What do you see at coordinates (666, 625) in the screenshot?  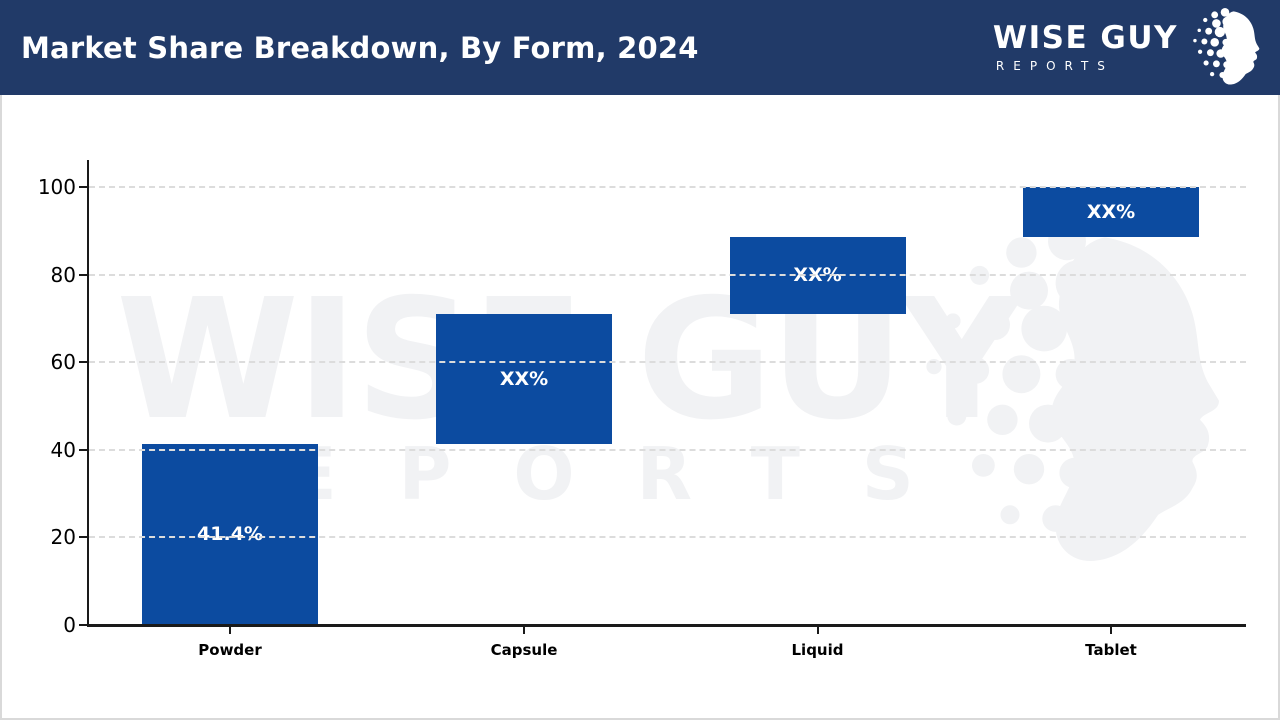 I see `x-axis-line` at bounding box center [666, 625].